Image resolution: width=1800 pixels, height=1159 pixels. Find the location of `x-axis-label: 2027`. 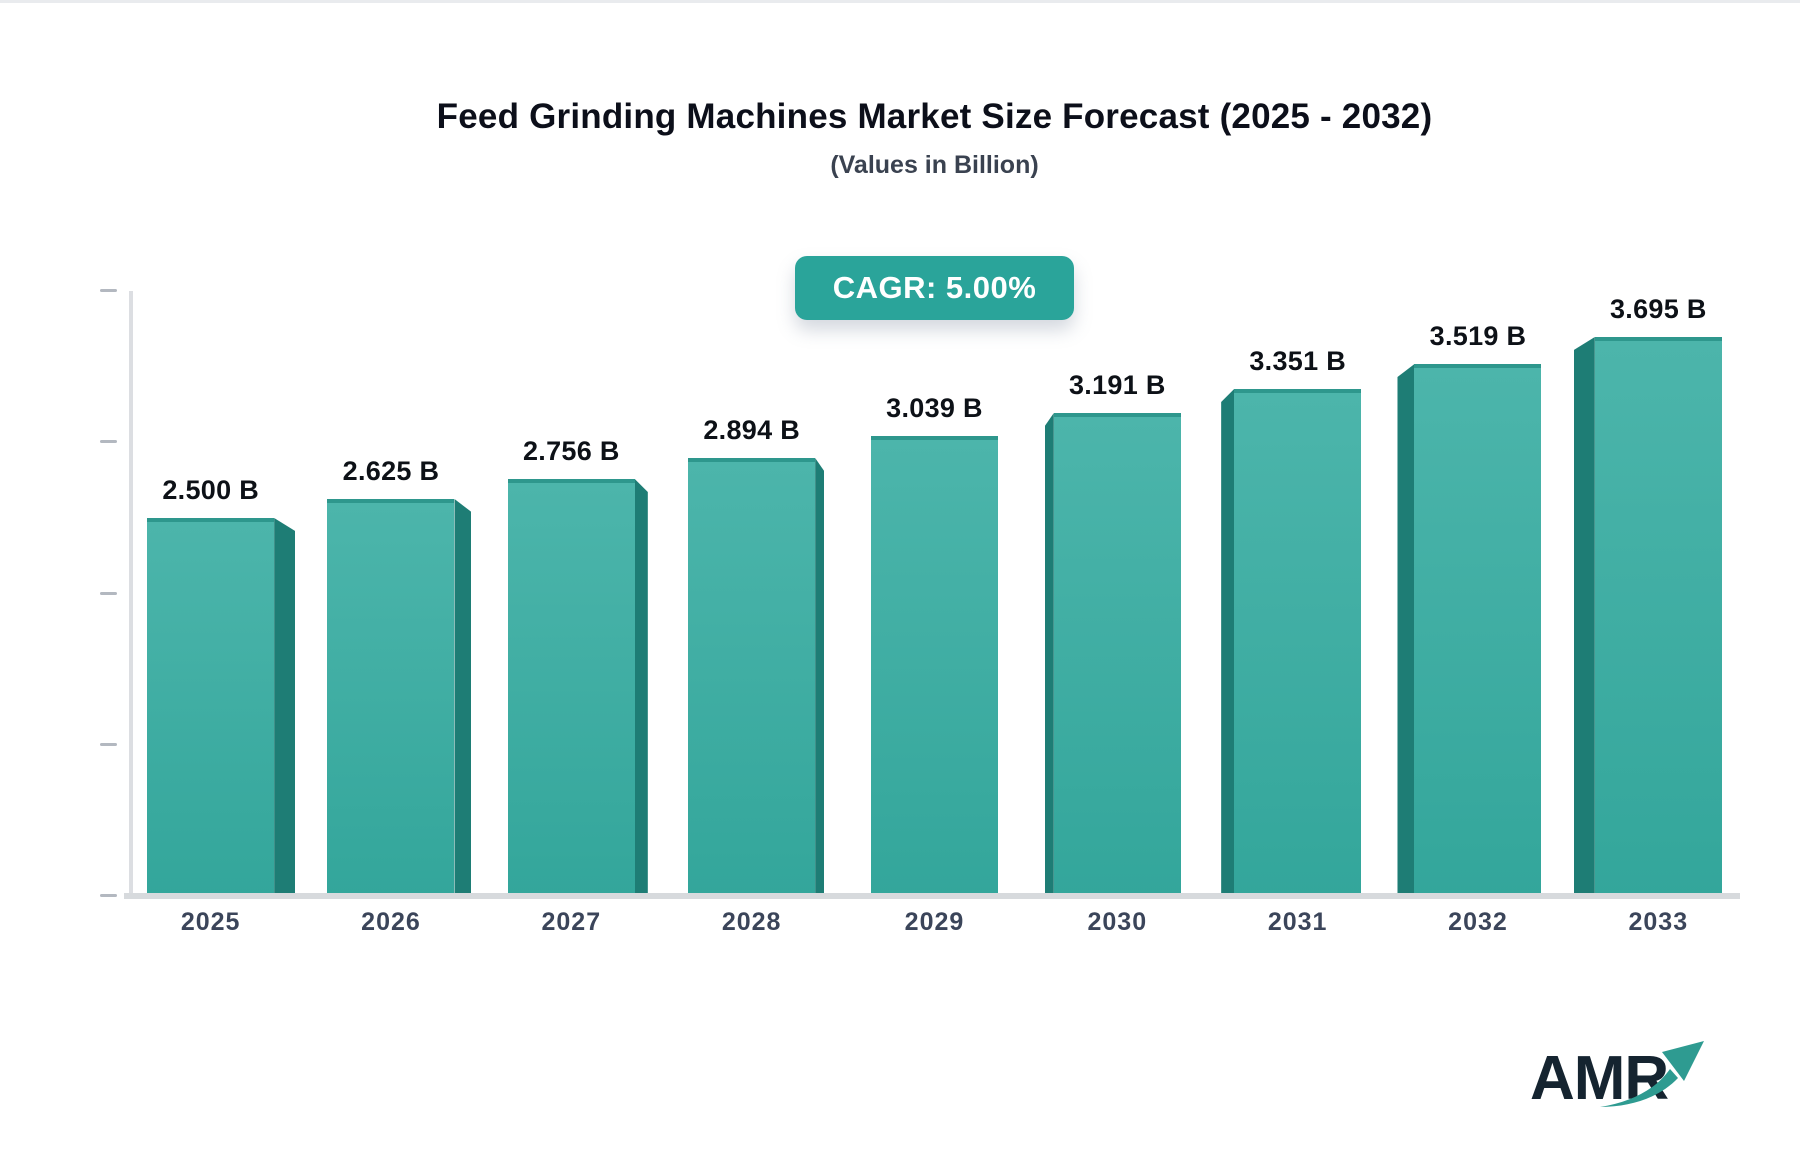

x-axis-label: 2027 is located at coordinates (571, 922).